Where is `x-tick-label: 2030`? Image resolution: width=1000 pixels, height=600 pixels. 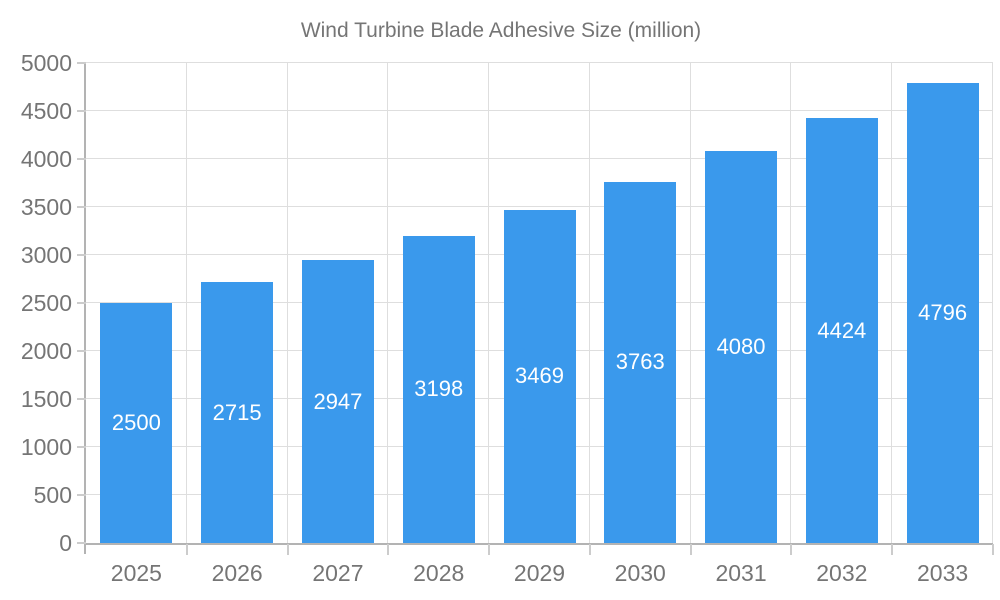 x-tick-label: 2030 is located at coordinates (640, 573).